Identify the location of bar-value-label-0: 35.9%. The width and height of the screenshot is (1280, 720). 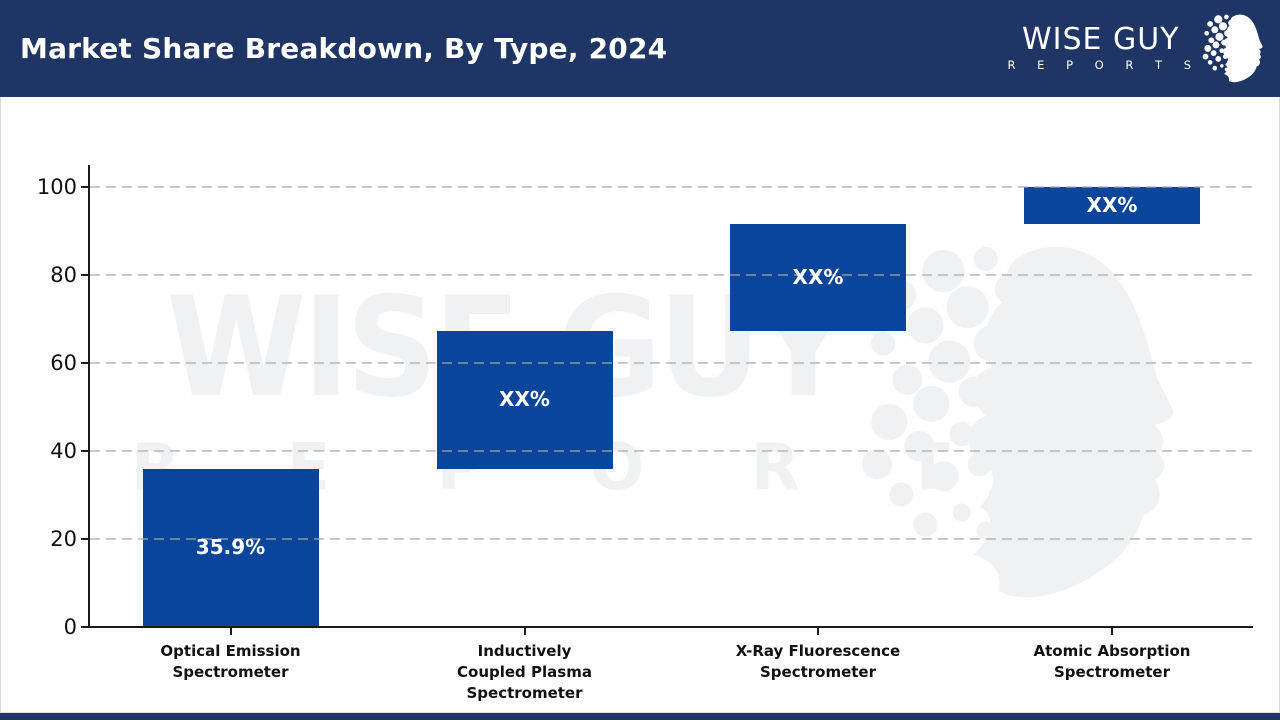
(230, 547).